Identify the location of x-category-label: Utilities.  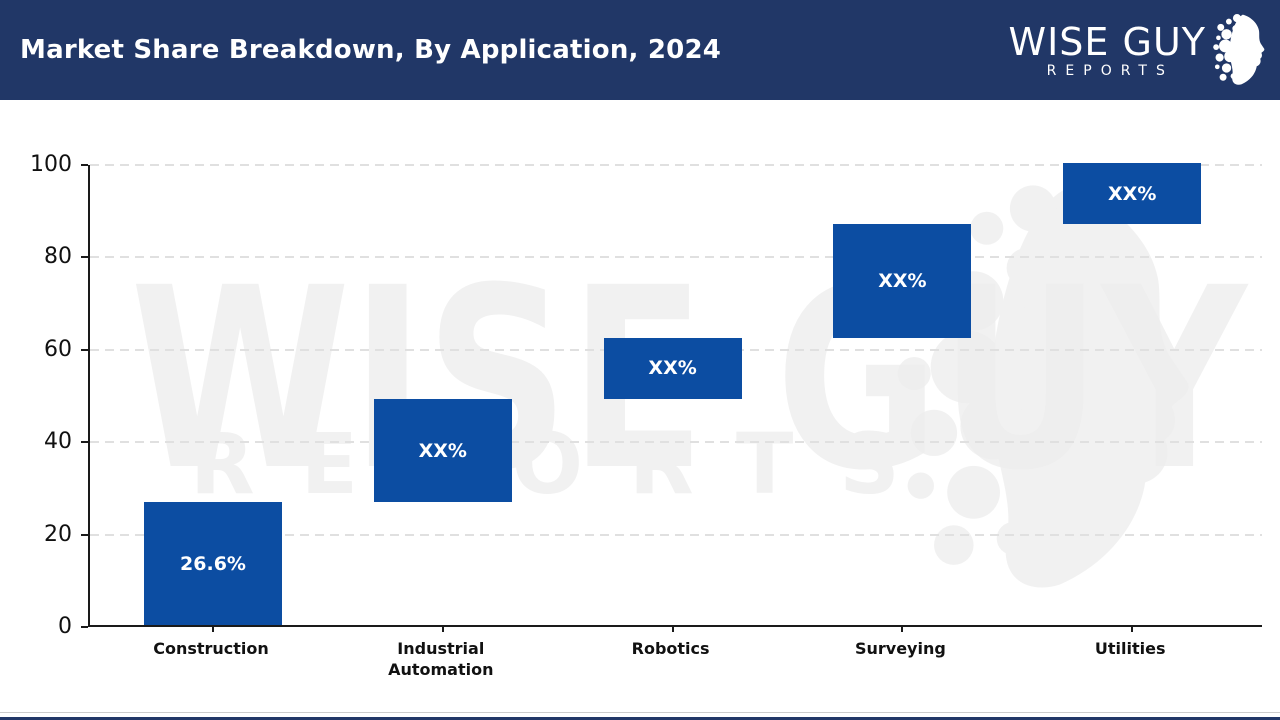
(1130, 648).